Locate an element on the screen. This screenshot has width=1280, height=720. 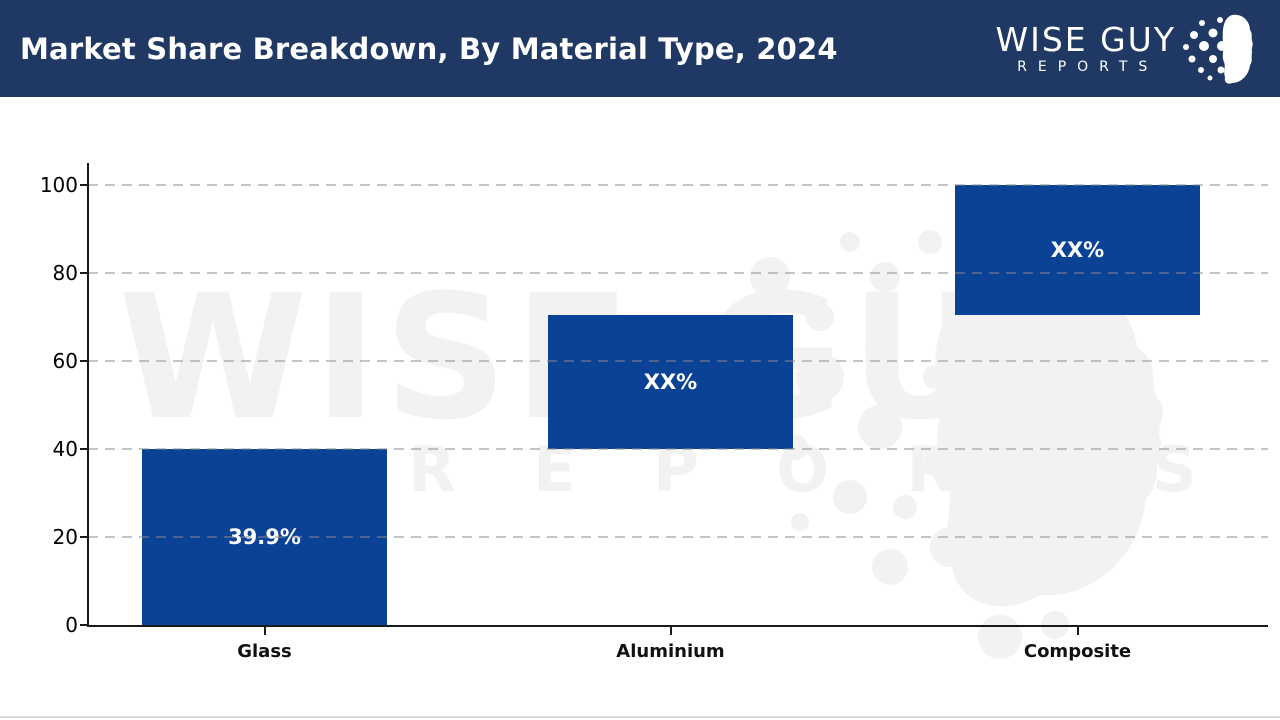
y-tick-label-80: 80 is located at coordinates (65, 273).